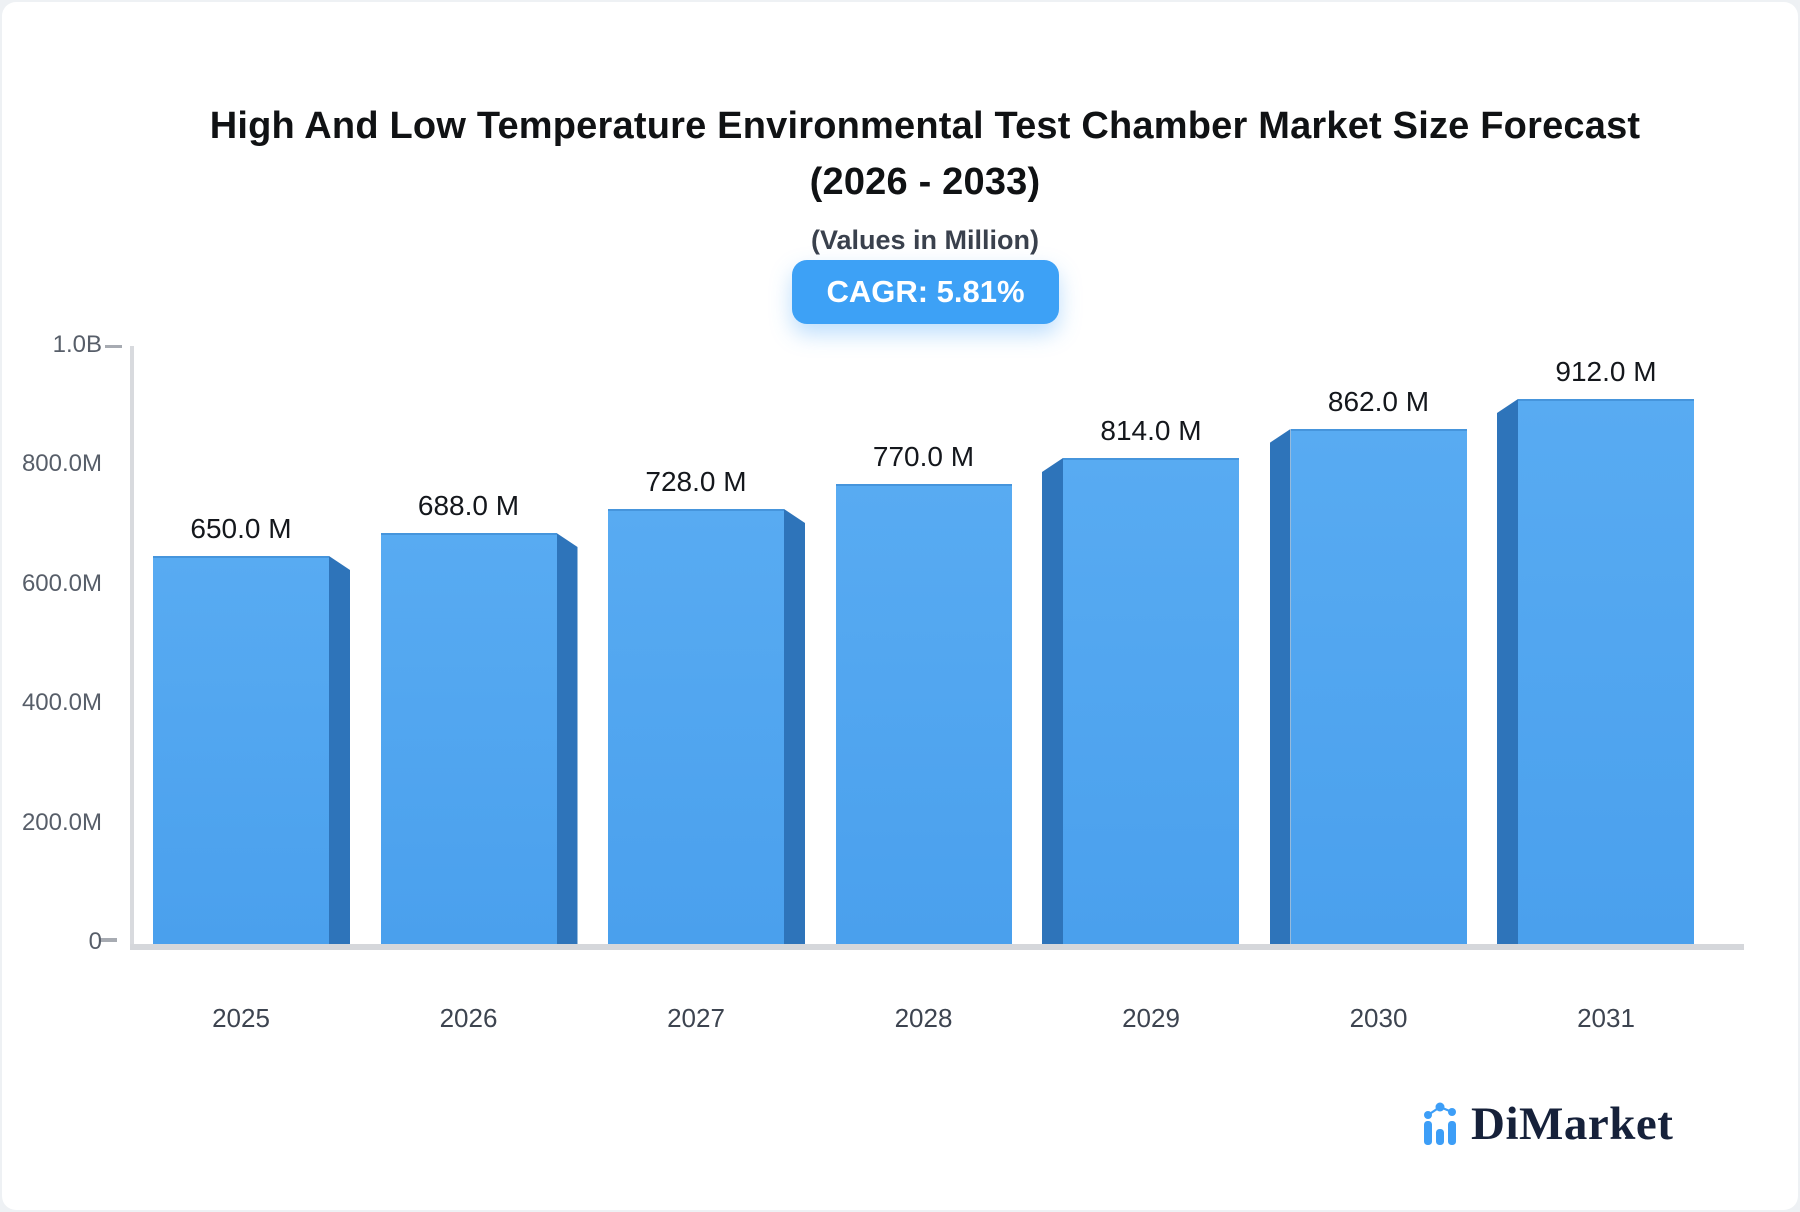  I want to click on y-tick-label: 800.0M, so click(61, 463).